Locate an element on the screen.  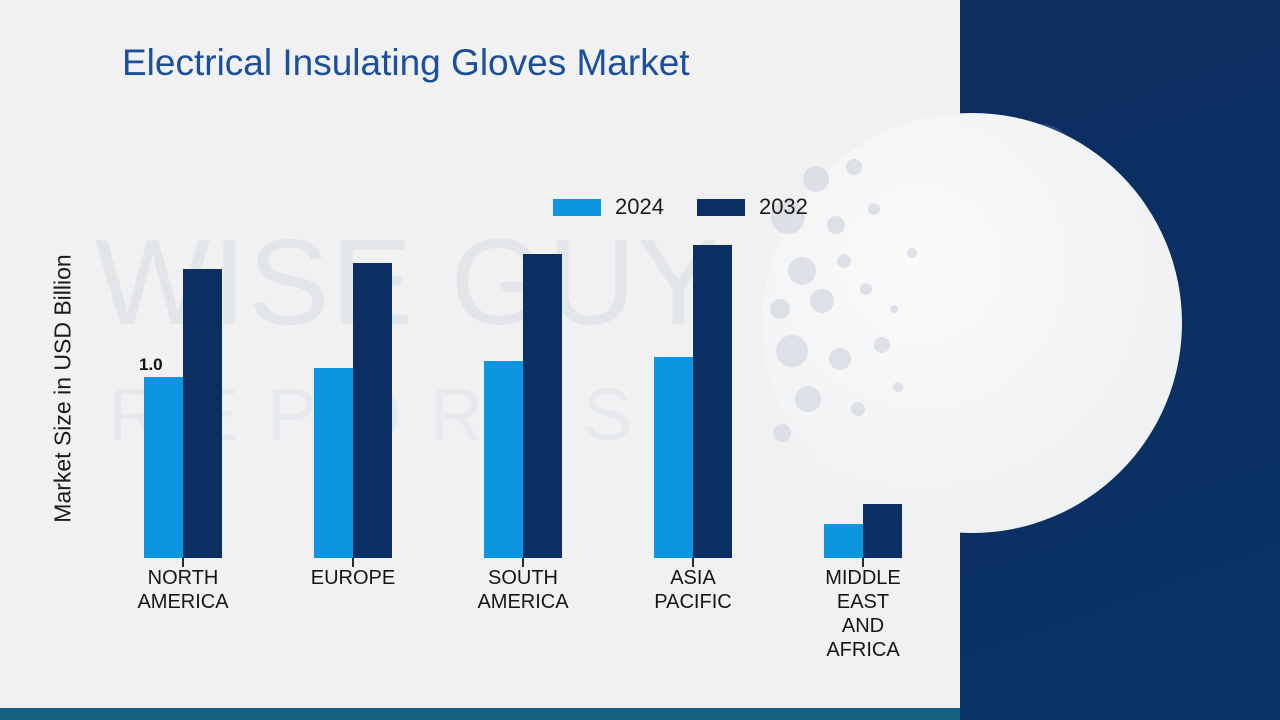
legend-swatch-2032-icon is located at coordinates (720, 207).